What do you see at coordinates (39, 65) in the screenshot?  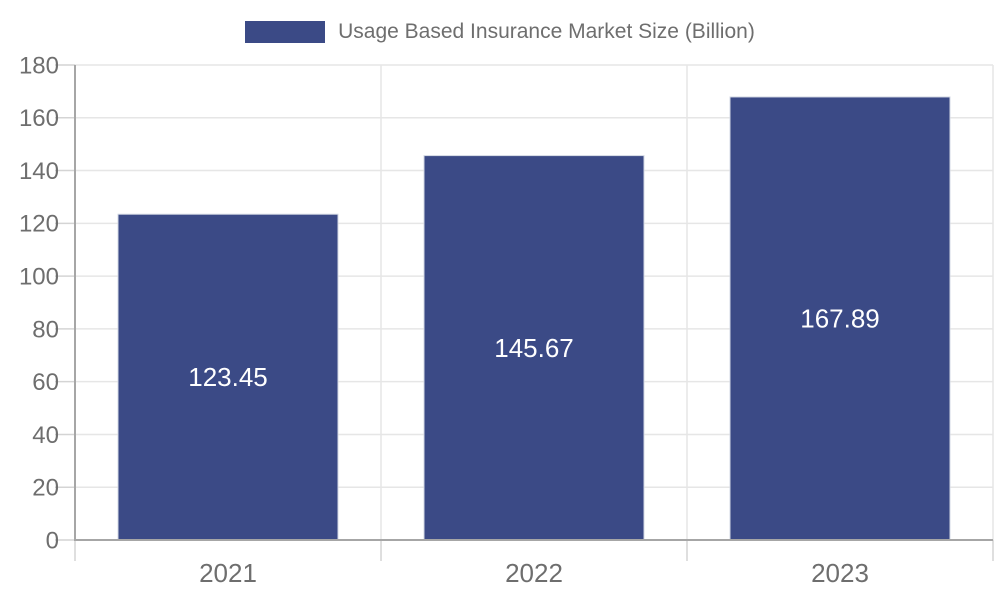 I see `y-tick-label: 180` at bounding box center [39, 65].